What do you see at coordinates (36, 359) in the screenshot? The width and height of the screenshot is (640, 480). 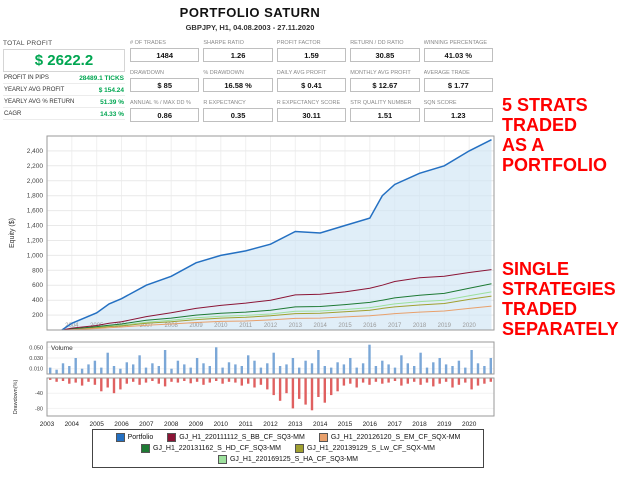 I see `svg-text: 0.030` at bounding box center [36, 359].